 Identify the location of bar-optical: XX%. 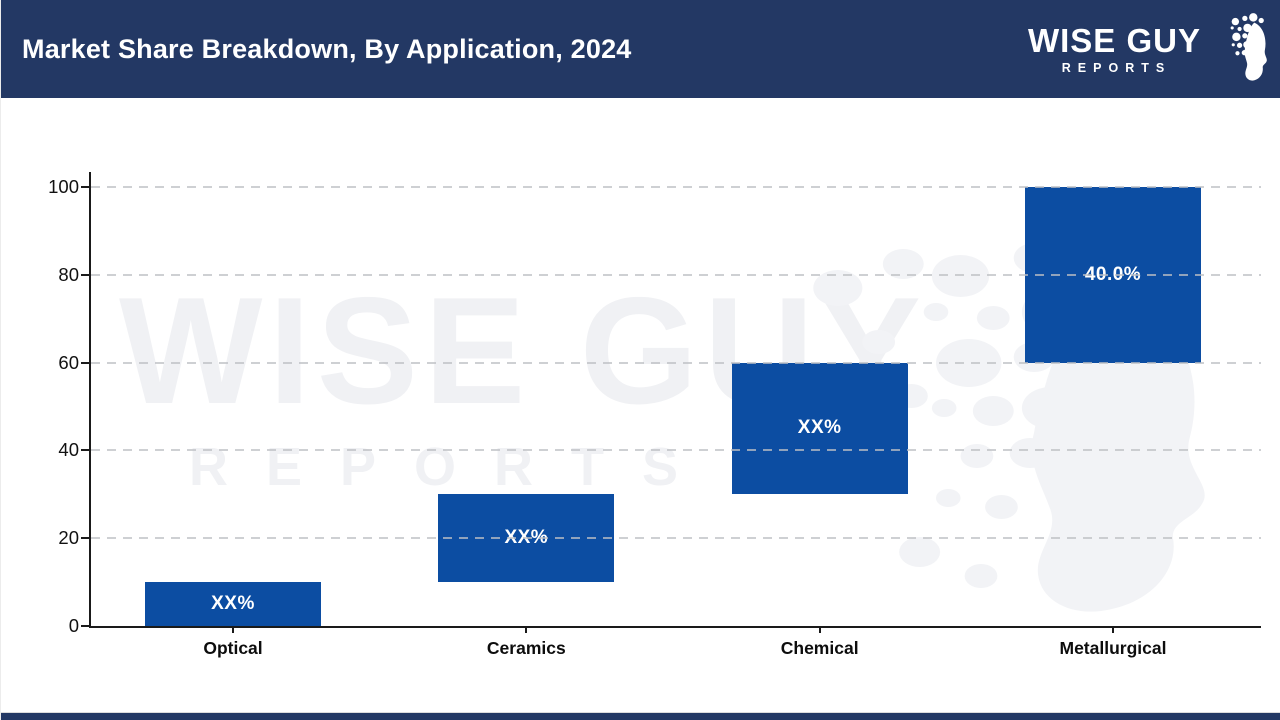
(233, 604).